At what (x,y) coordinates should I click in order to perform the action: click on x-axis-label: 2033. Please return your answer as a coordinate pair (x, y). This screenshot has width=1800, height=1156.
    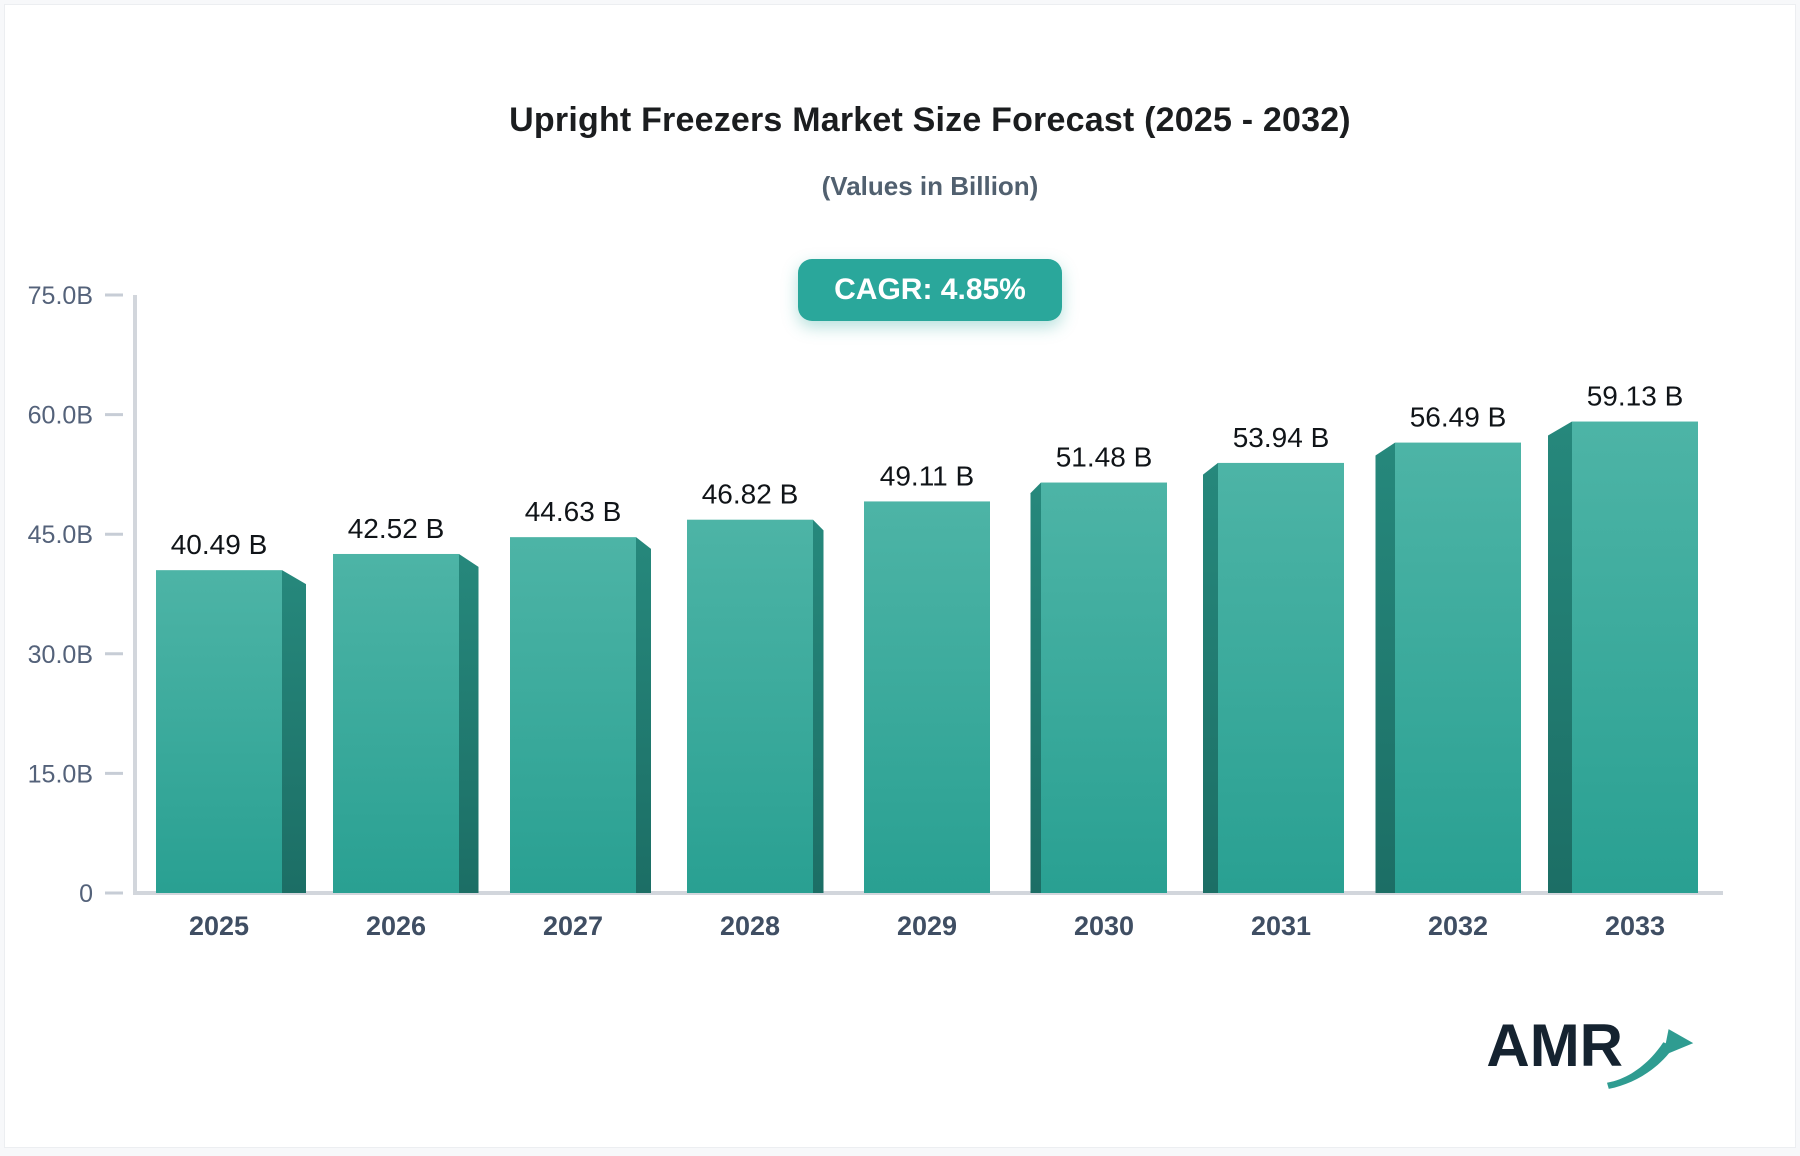
    Looking at the image, I should click on (1635, 926).